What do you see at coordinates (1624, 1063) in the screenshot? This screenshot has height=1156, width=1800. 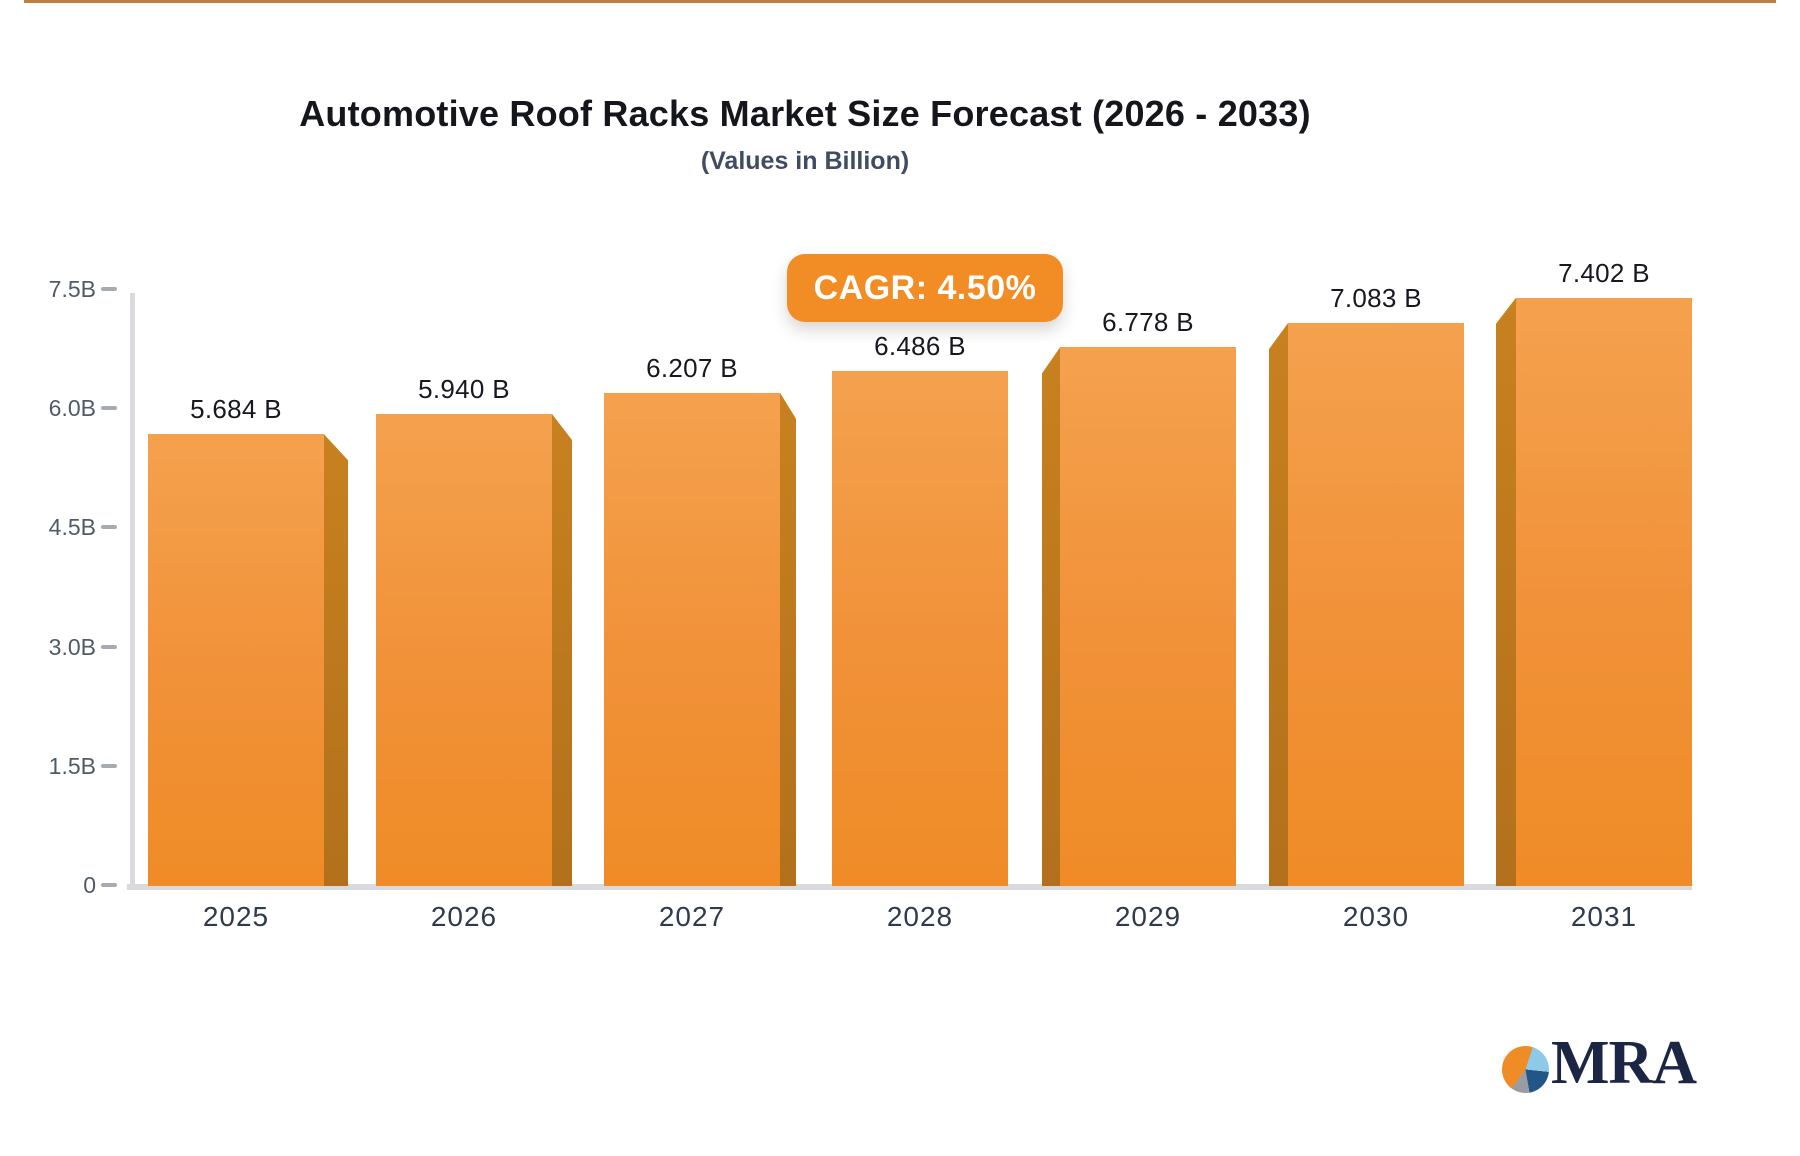 I see `brand-logo-text: MRA` at bounding box center [1624, 1063].